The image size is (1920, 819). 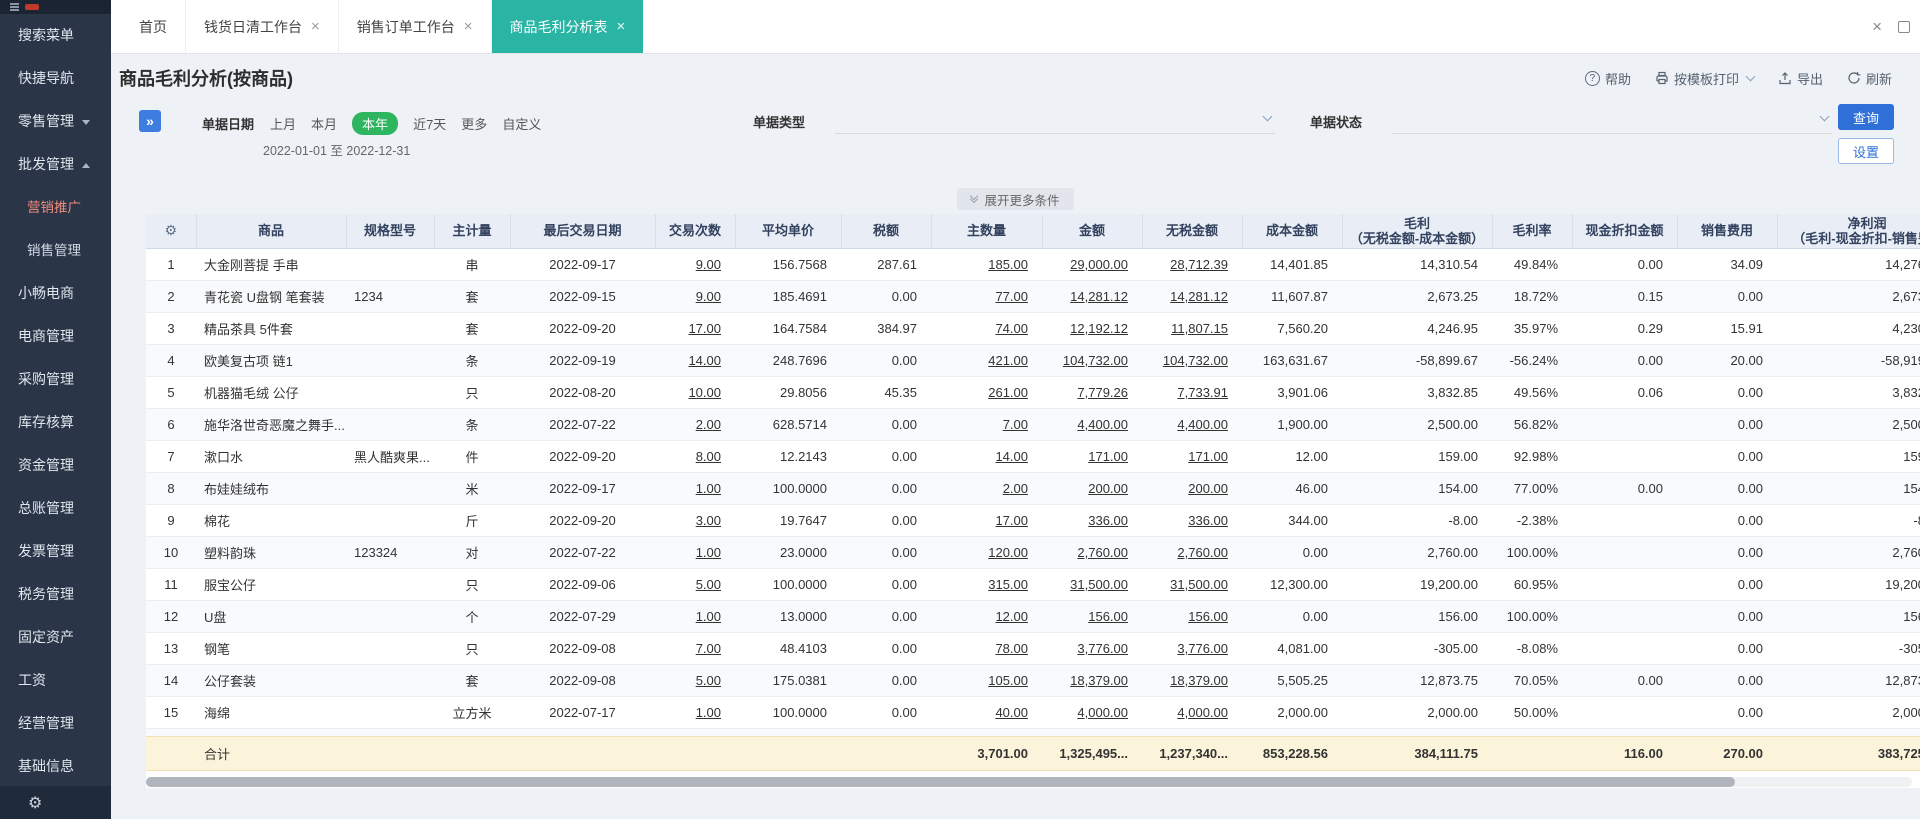 I want to click on date-option: 本月, so click(x=324, y=124).